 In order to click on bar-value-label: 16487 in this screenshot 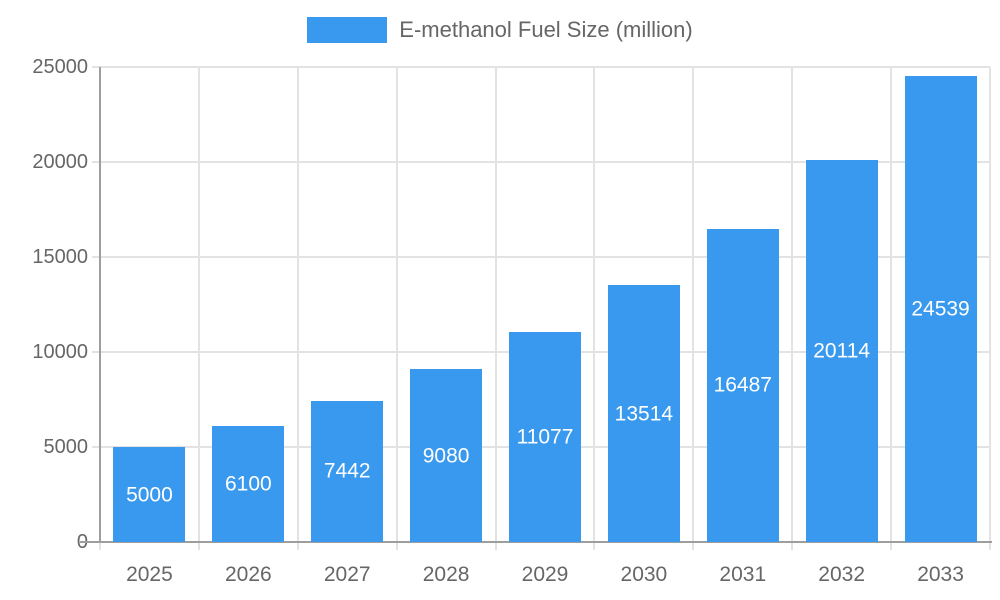, I will do `click(742, 385)`.